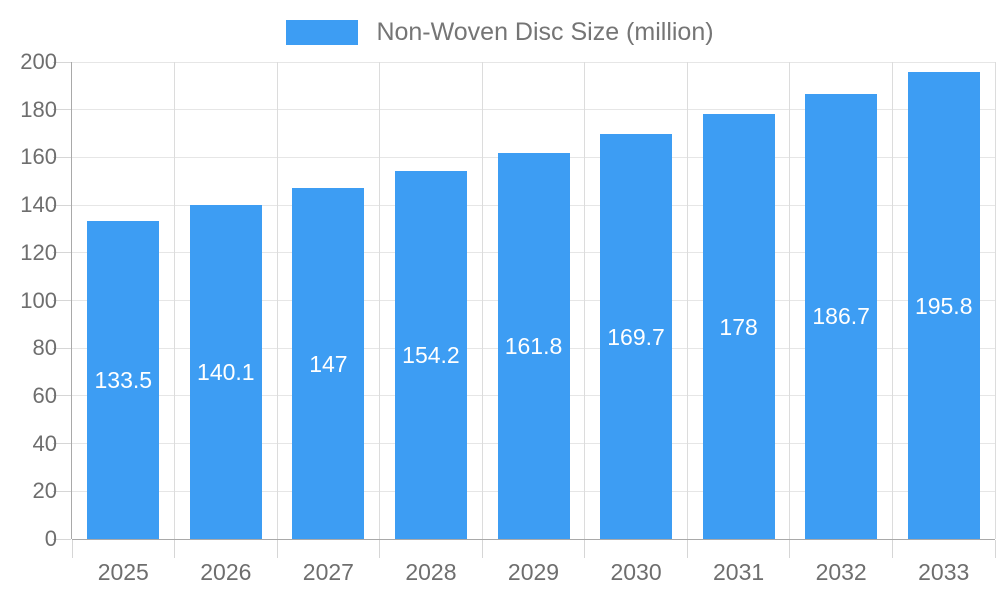  What do you see at coordinates (50, 538) in the screenshot?
I see `y-tick-label: 0` at bounding box center [50, 538].